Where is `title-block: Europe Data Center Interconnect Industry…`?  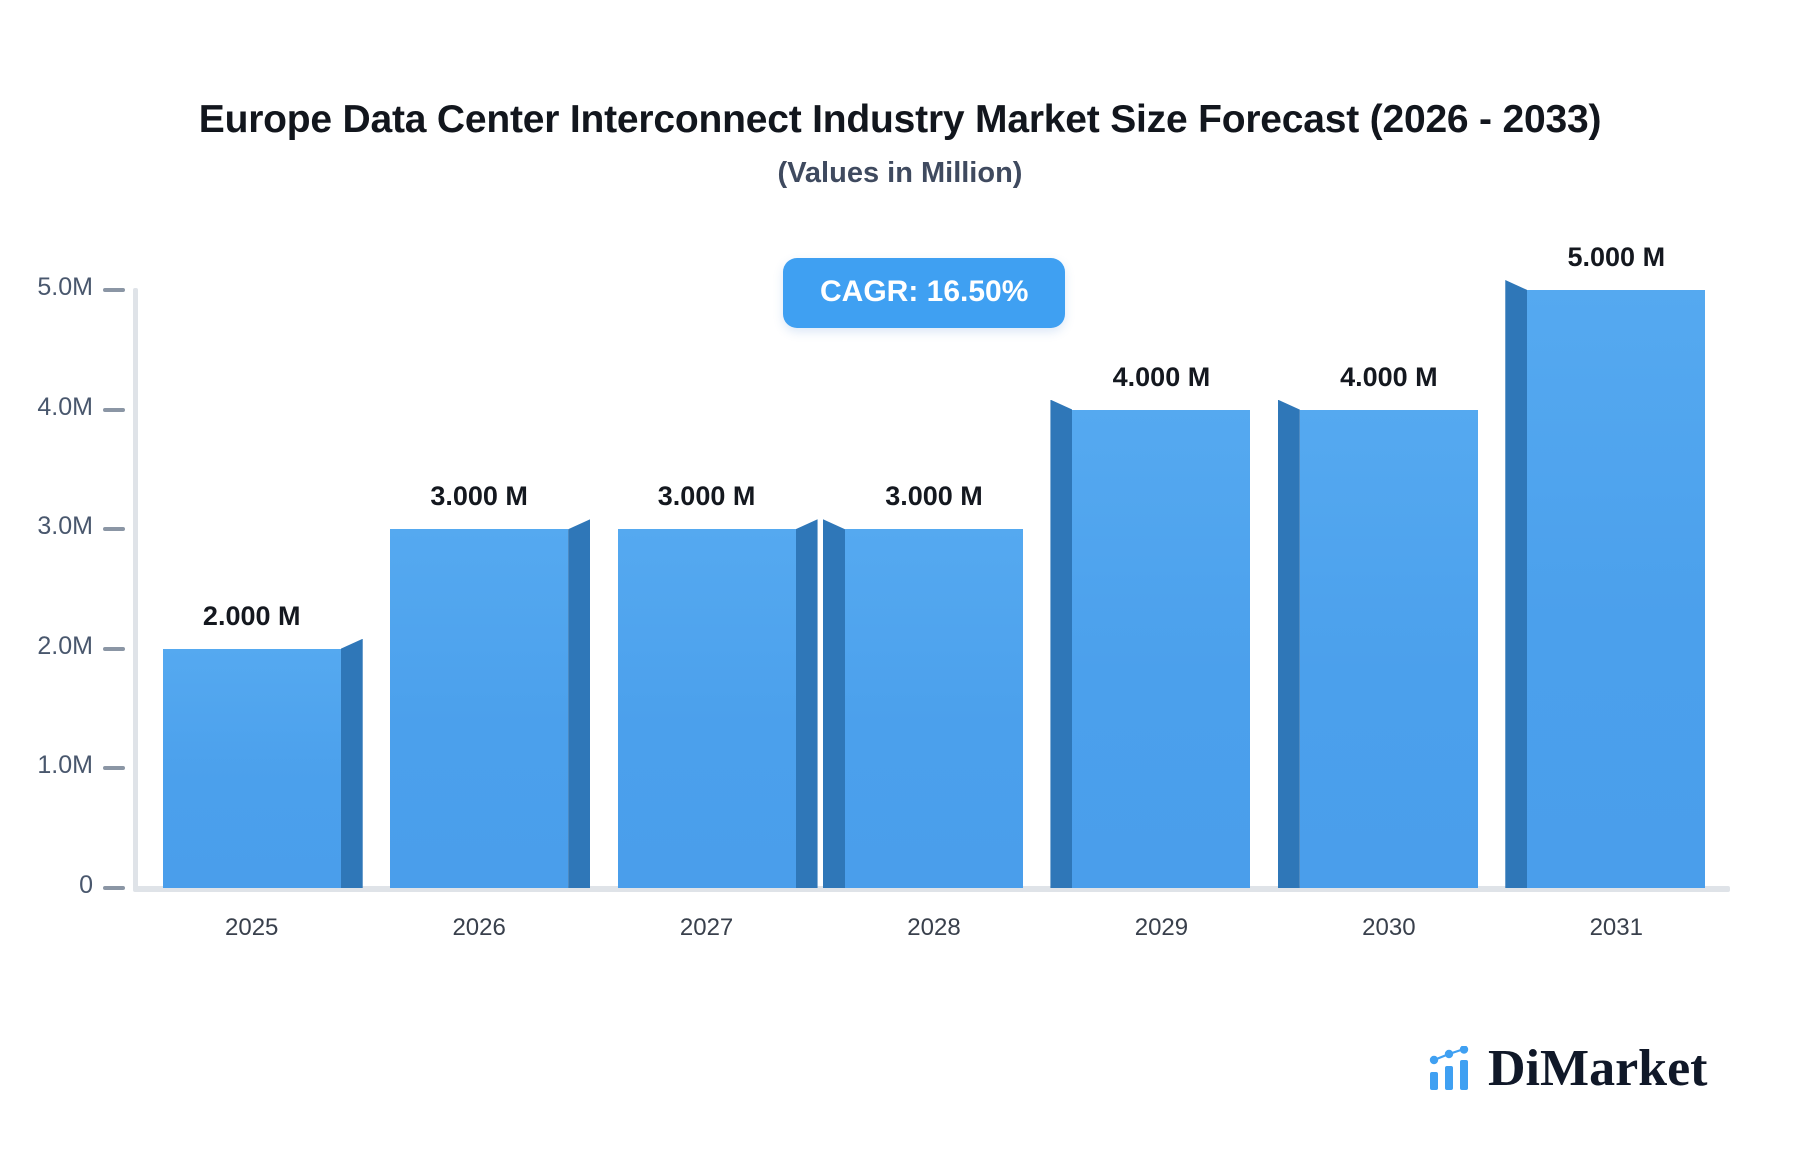
title-block: Europe Data Center Interconnect Industry… is located at coordinates (900, 144).